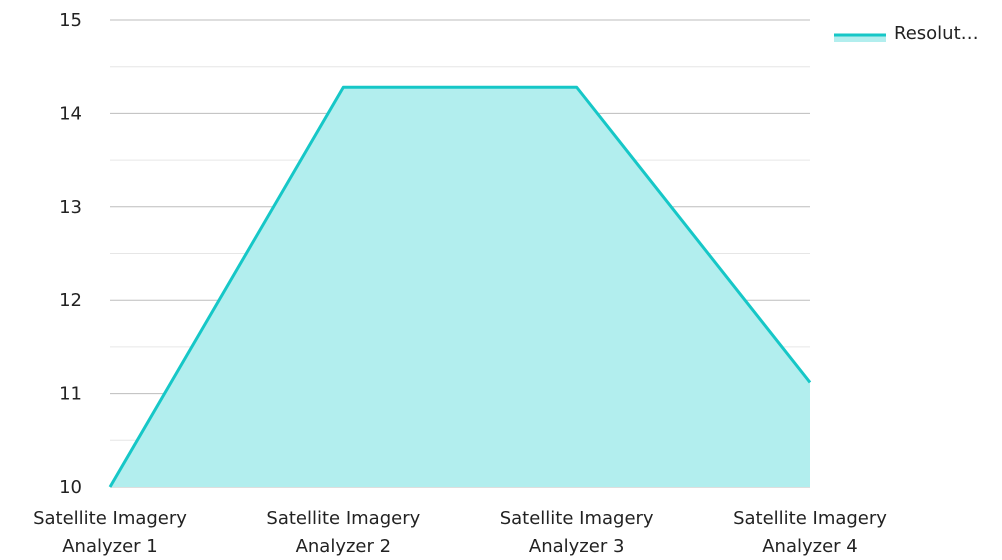 The image size is (1002, 560). What do you see at coordinates (343, 532) in the screenshot?
I see `x-tick-label: Satellite Imagery Analyzer 2` at bounding box center [343, 532].